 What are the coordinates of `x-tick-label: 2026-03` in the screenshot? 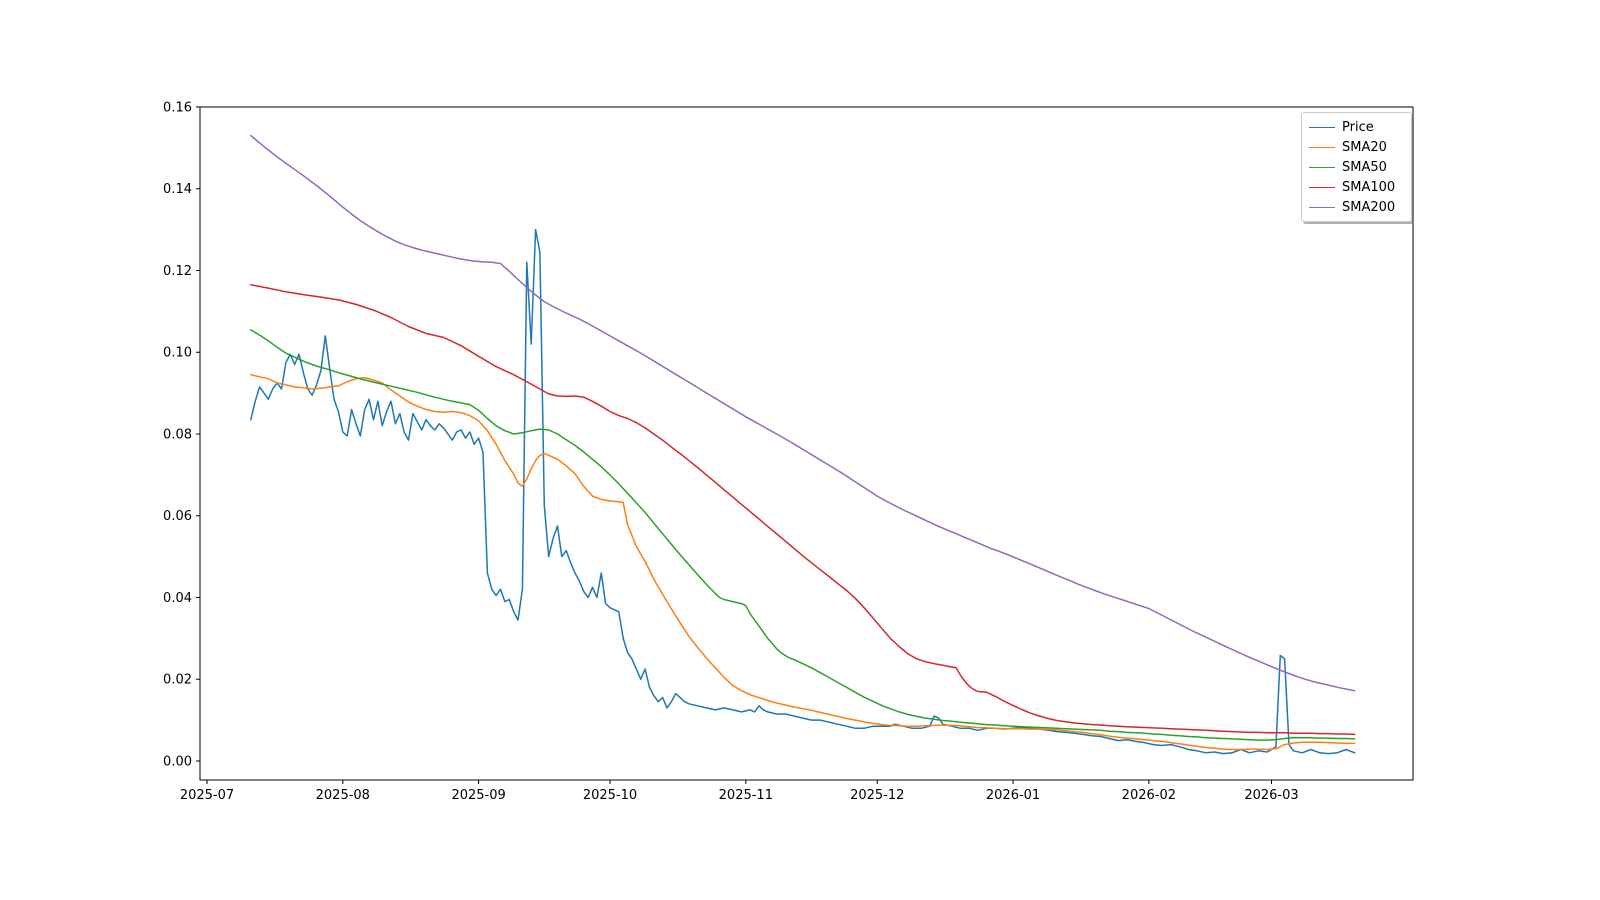 It's located at (1271, 795).